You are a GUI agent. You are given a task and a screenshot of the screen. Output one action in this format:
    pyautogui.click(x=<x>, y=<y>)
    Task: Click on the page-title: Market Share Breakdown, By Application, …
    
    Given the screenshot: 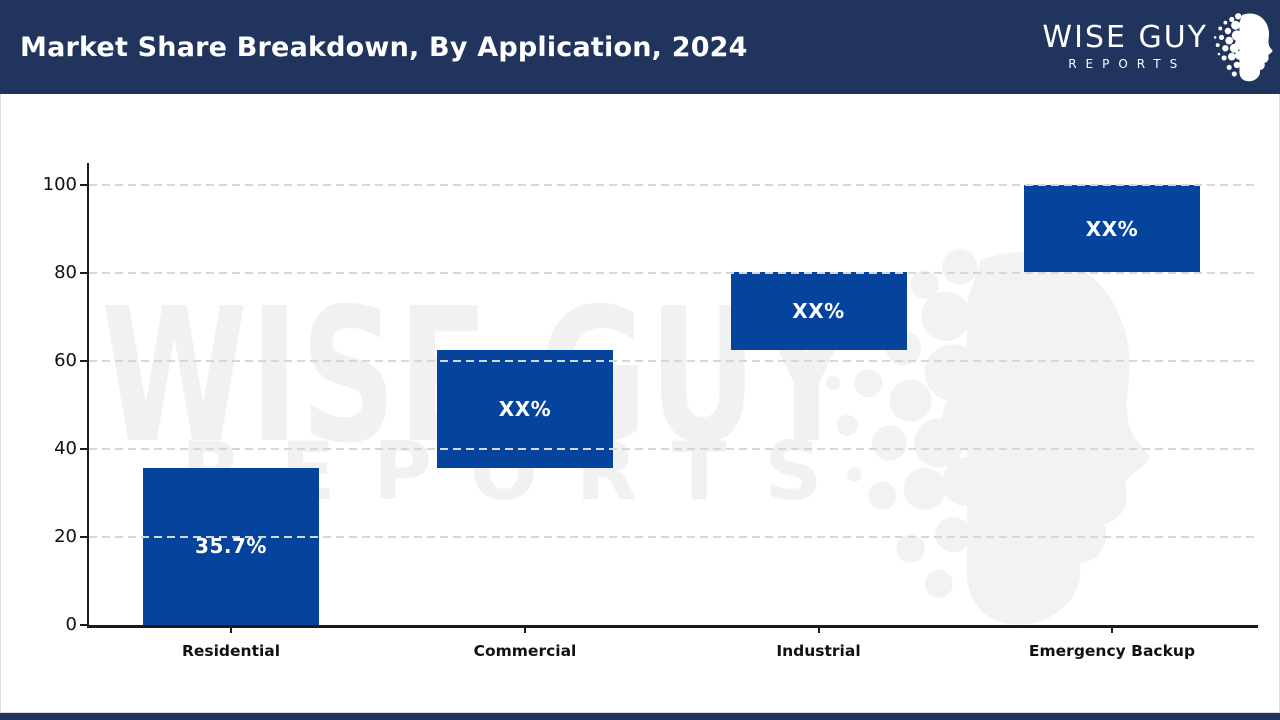 What is the action you would take?
    pyautogui.click(x=384, y=47)
    